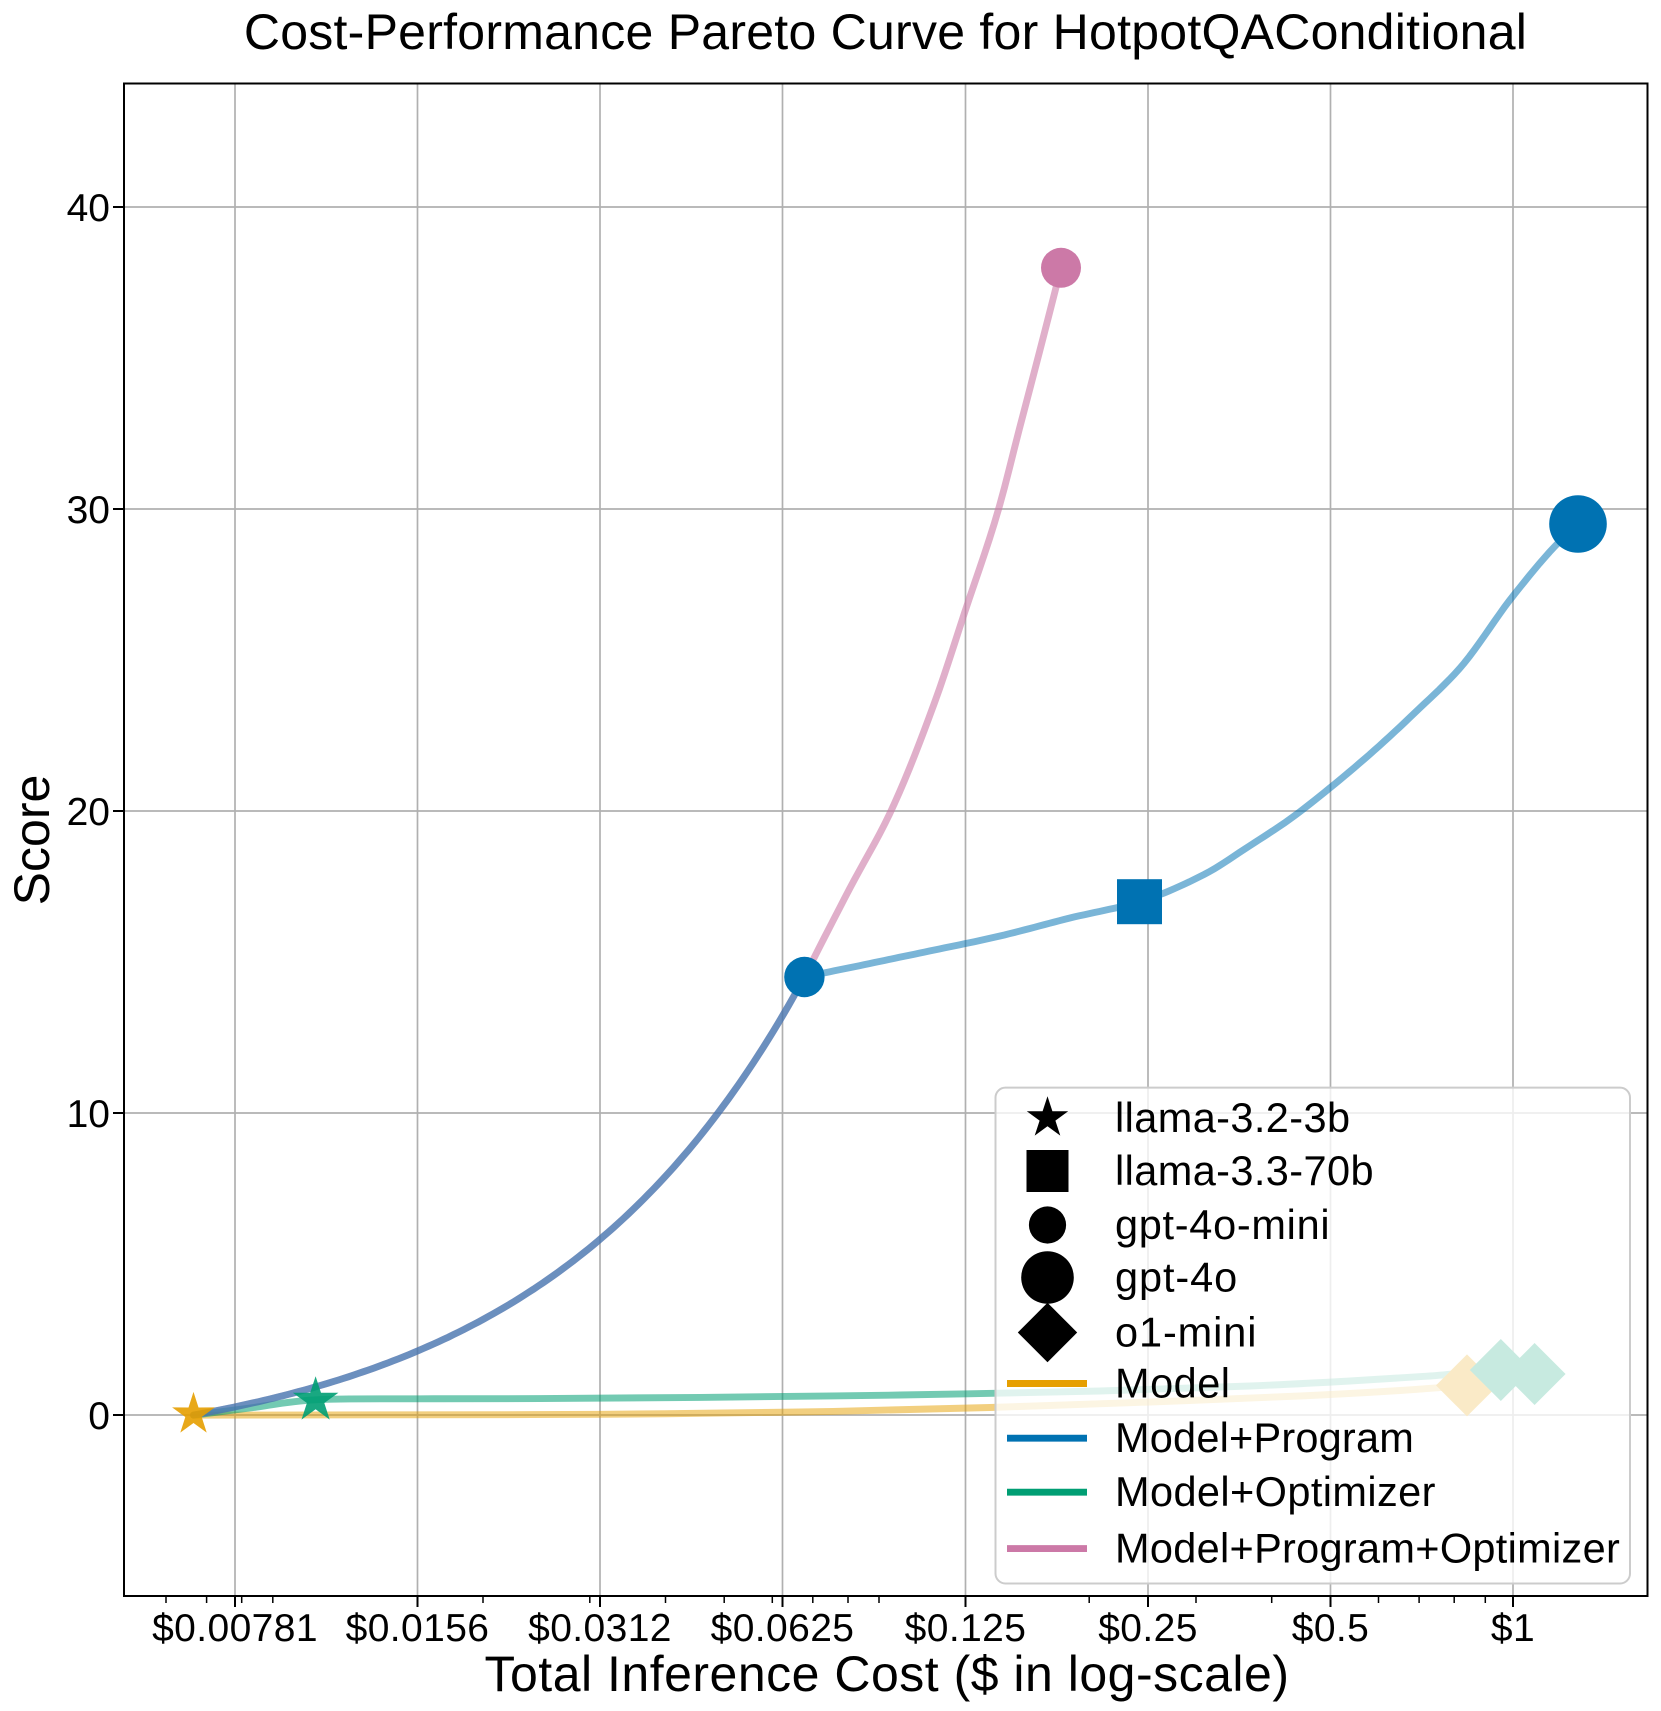 This screenshot has height=1711, width=1661. Describe the element at coordinates (600, 1628) in the screenshot. I see `svg-text: $0.0312` at that location.